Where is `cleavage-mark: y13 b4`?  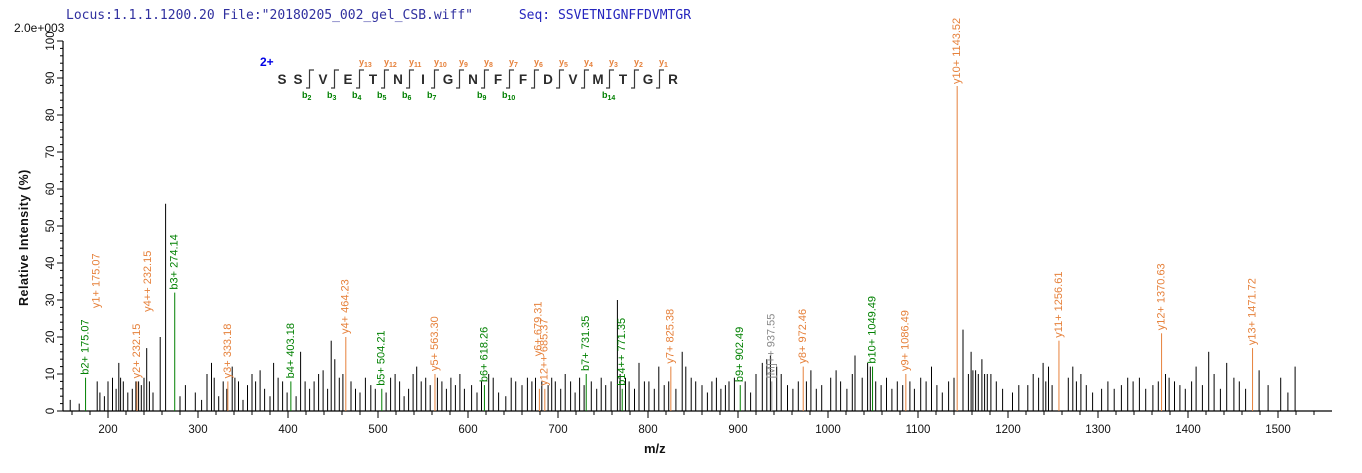 cleavage-mark: y13 b4 is located at coordinates (362, 80).